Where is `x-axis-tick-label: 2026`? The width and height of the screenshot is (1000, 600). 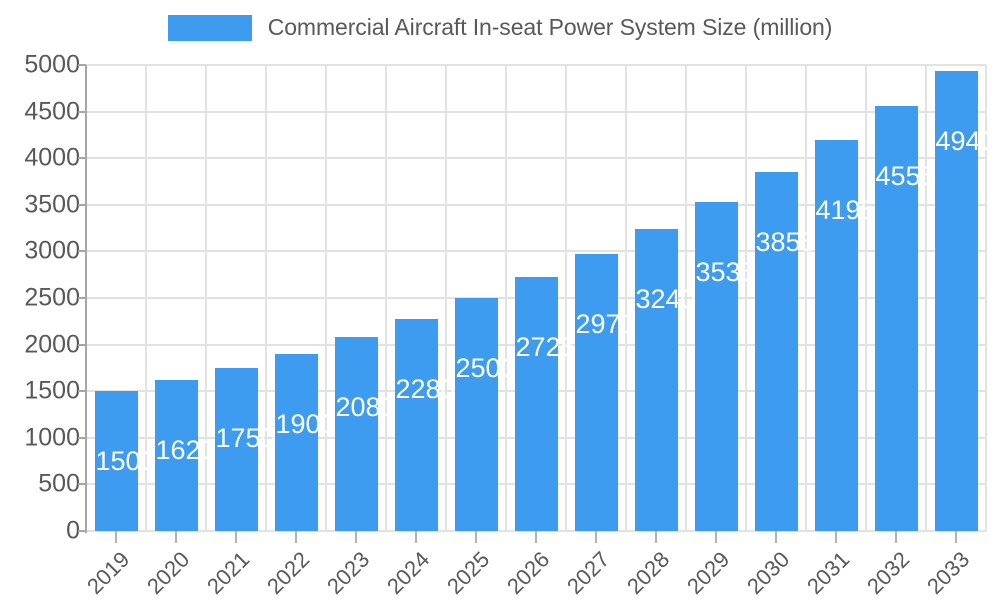 x-axis-tick-label: 2026 is located at coordinates (528, 572).